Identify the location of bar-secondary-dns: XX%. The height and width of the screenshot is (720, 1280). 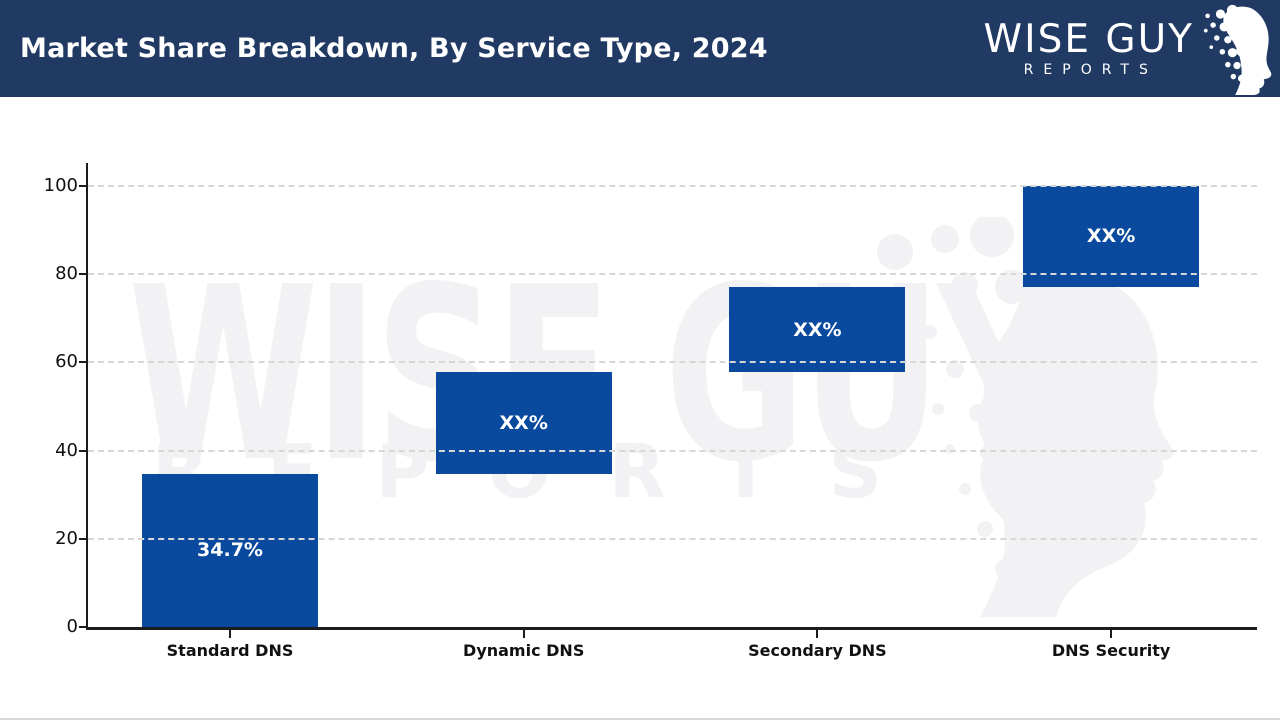
(817, 329).